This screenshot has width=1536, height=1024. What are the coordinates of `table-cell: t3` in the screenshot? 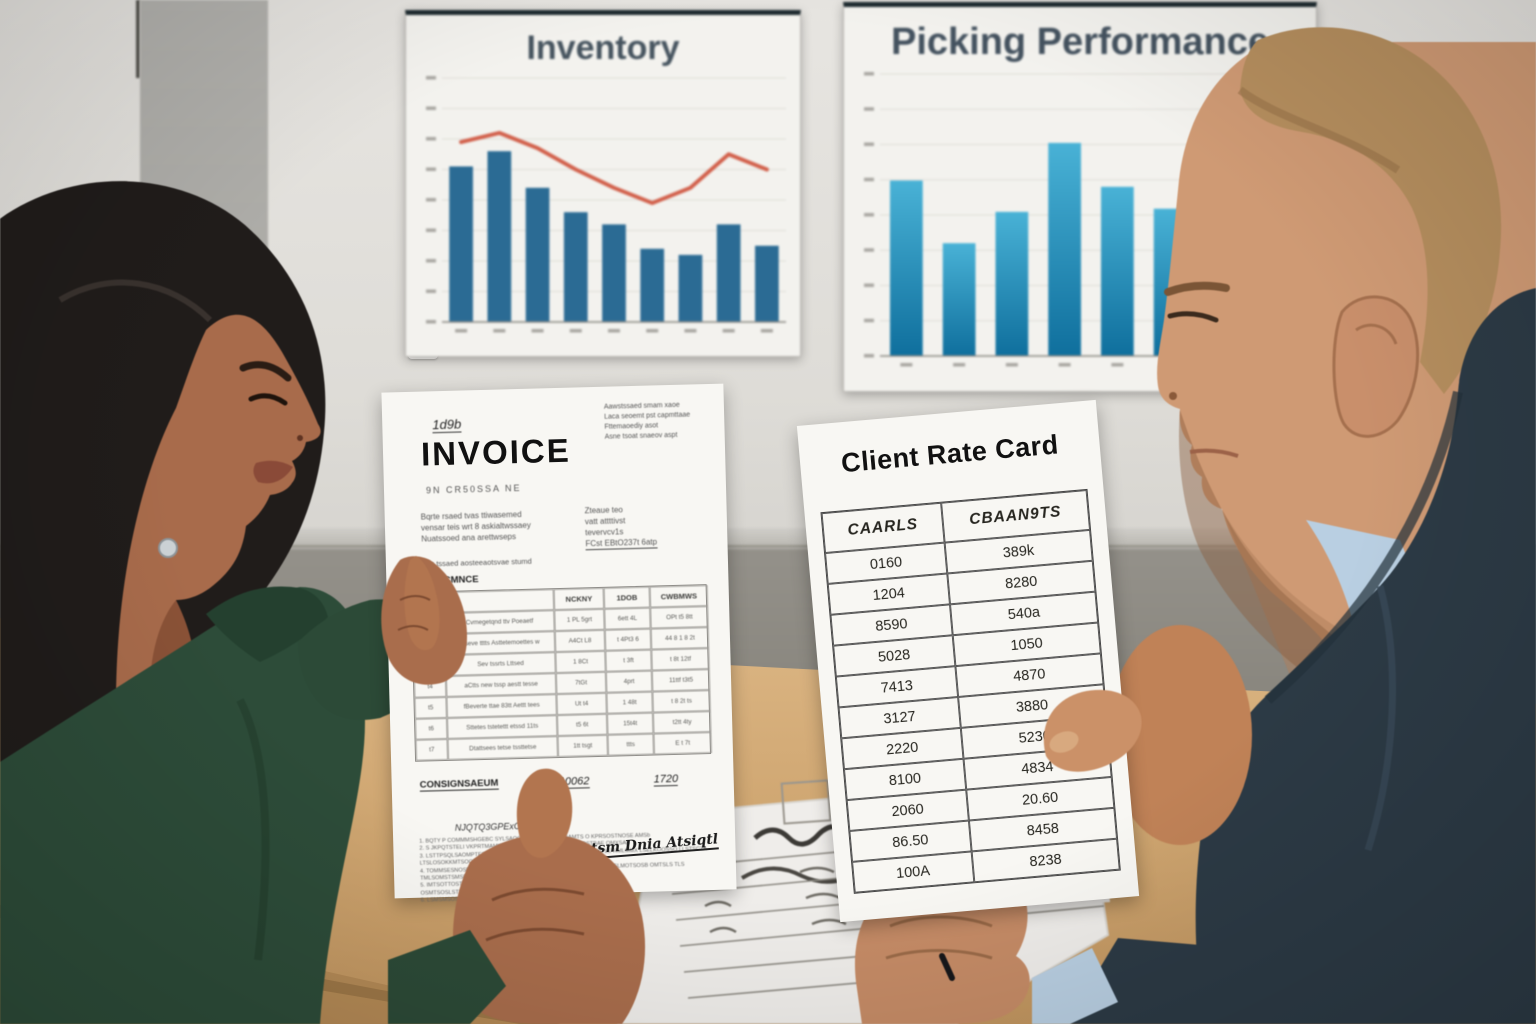 It's located at (429, 665).